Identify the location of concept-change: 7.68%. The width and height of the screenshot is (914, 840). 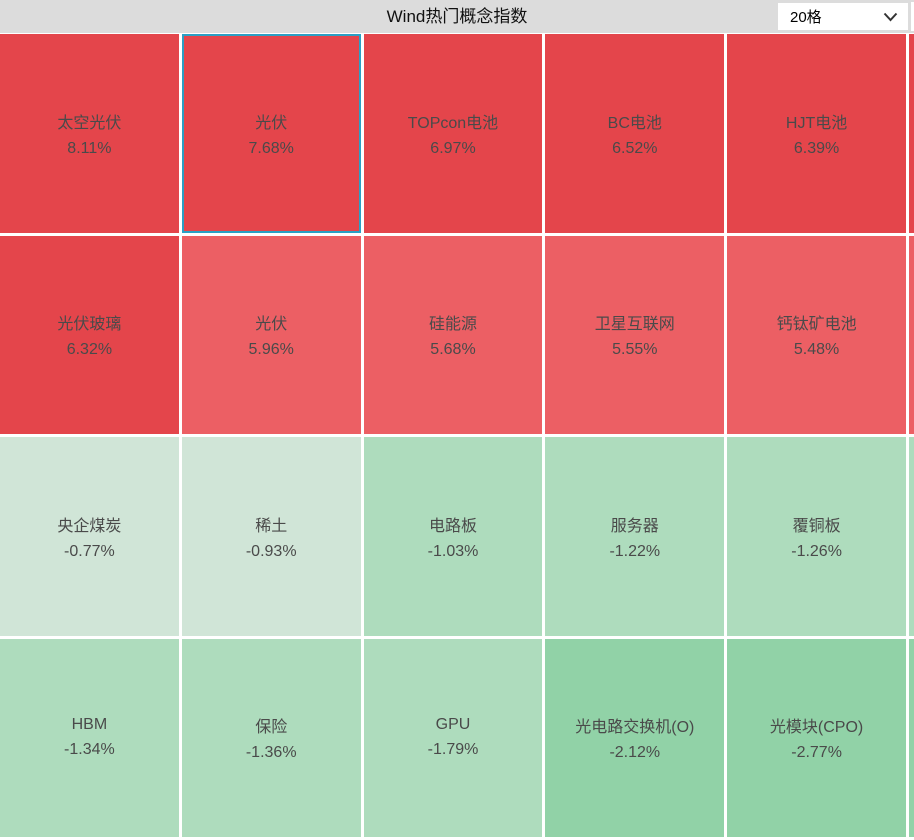
(271, 148).